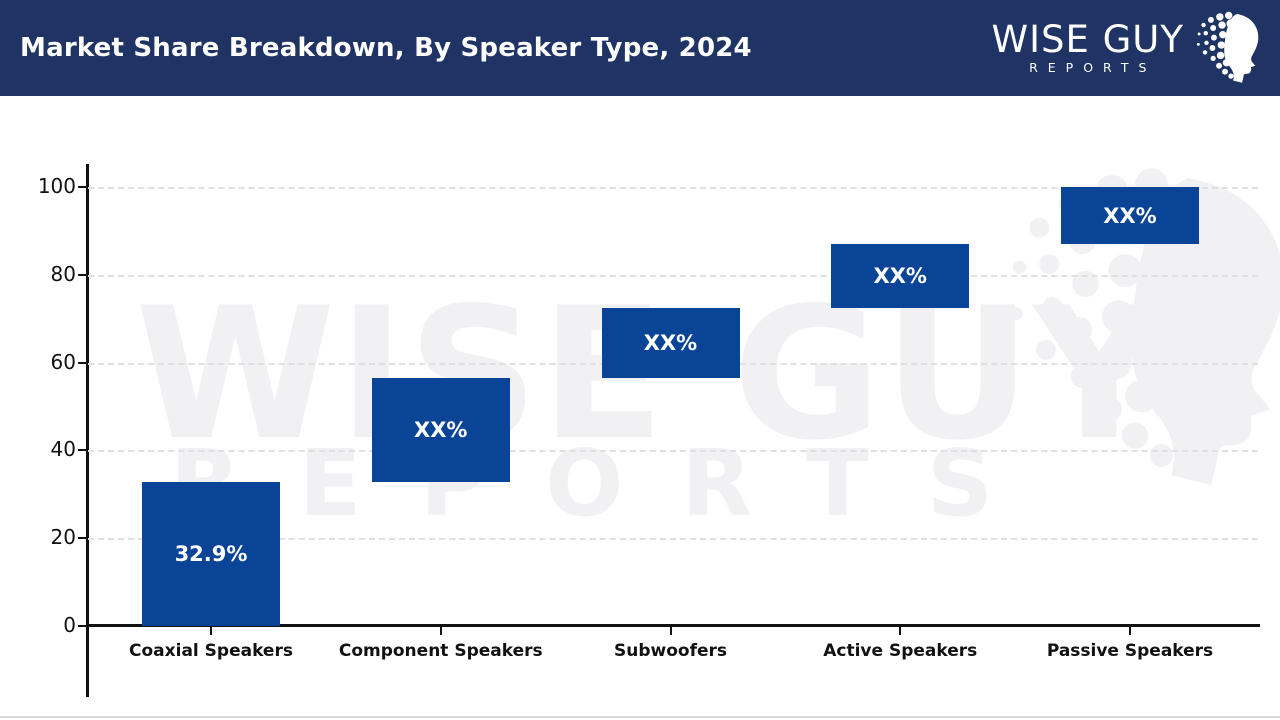  Describe the element at coordinates (640, 717) in the screenshot. I see `bottom-border-line` at that location.